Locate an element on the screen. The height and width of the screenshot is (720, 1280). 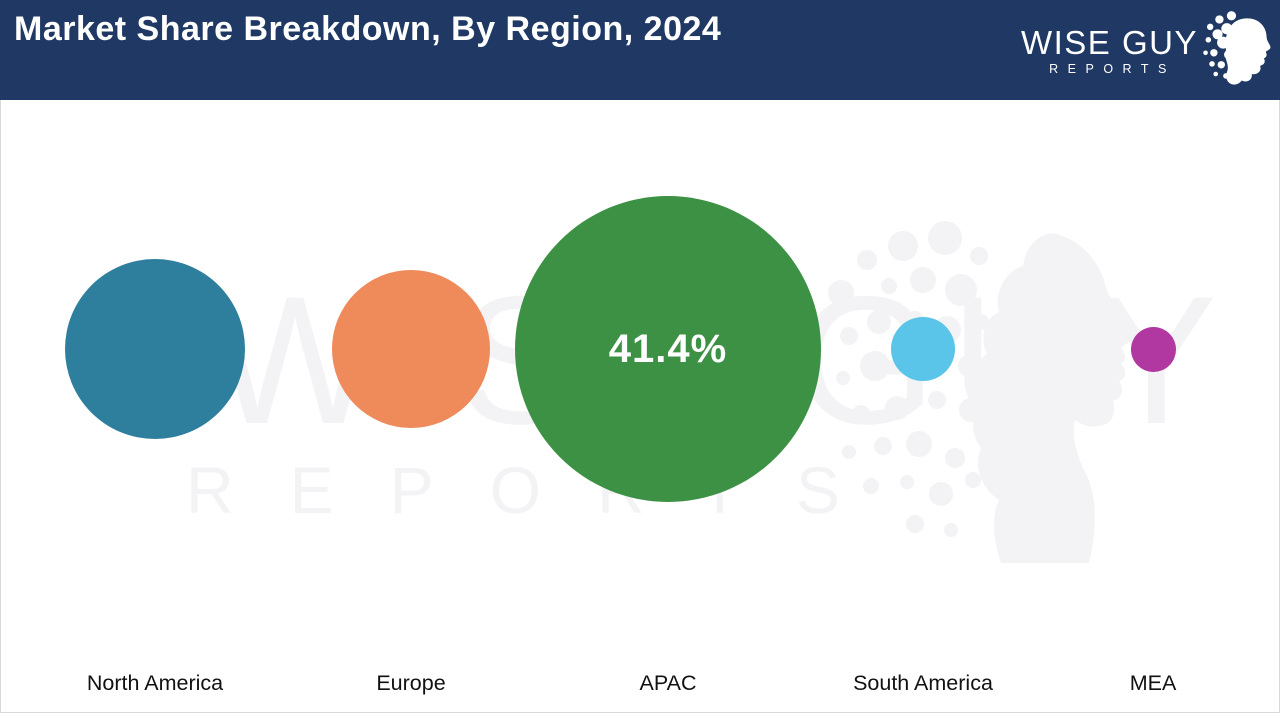
page-title: Market Share Breakdown, By Region, 2024 is located at coordinates (368, 29).